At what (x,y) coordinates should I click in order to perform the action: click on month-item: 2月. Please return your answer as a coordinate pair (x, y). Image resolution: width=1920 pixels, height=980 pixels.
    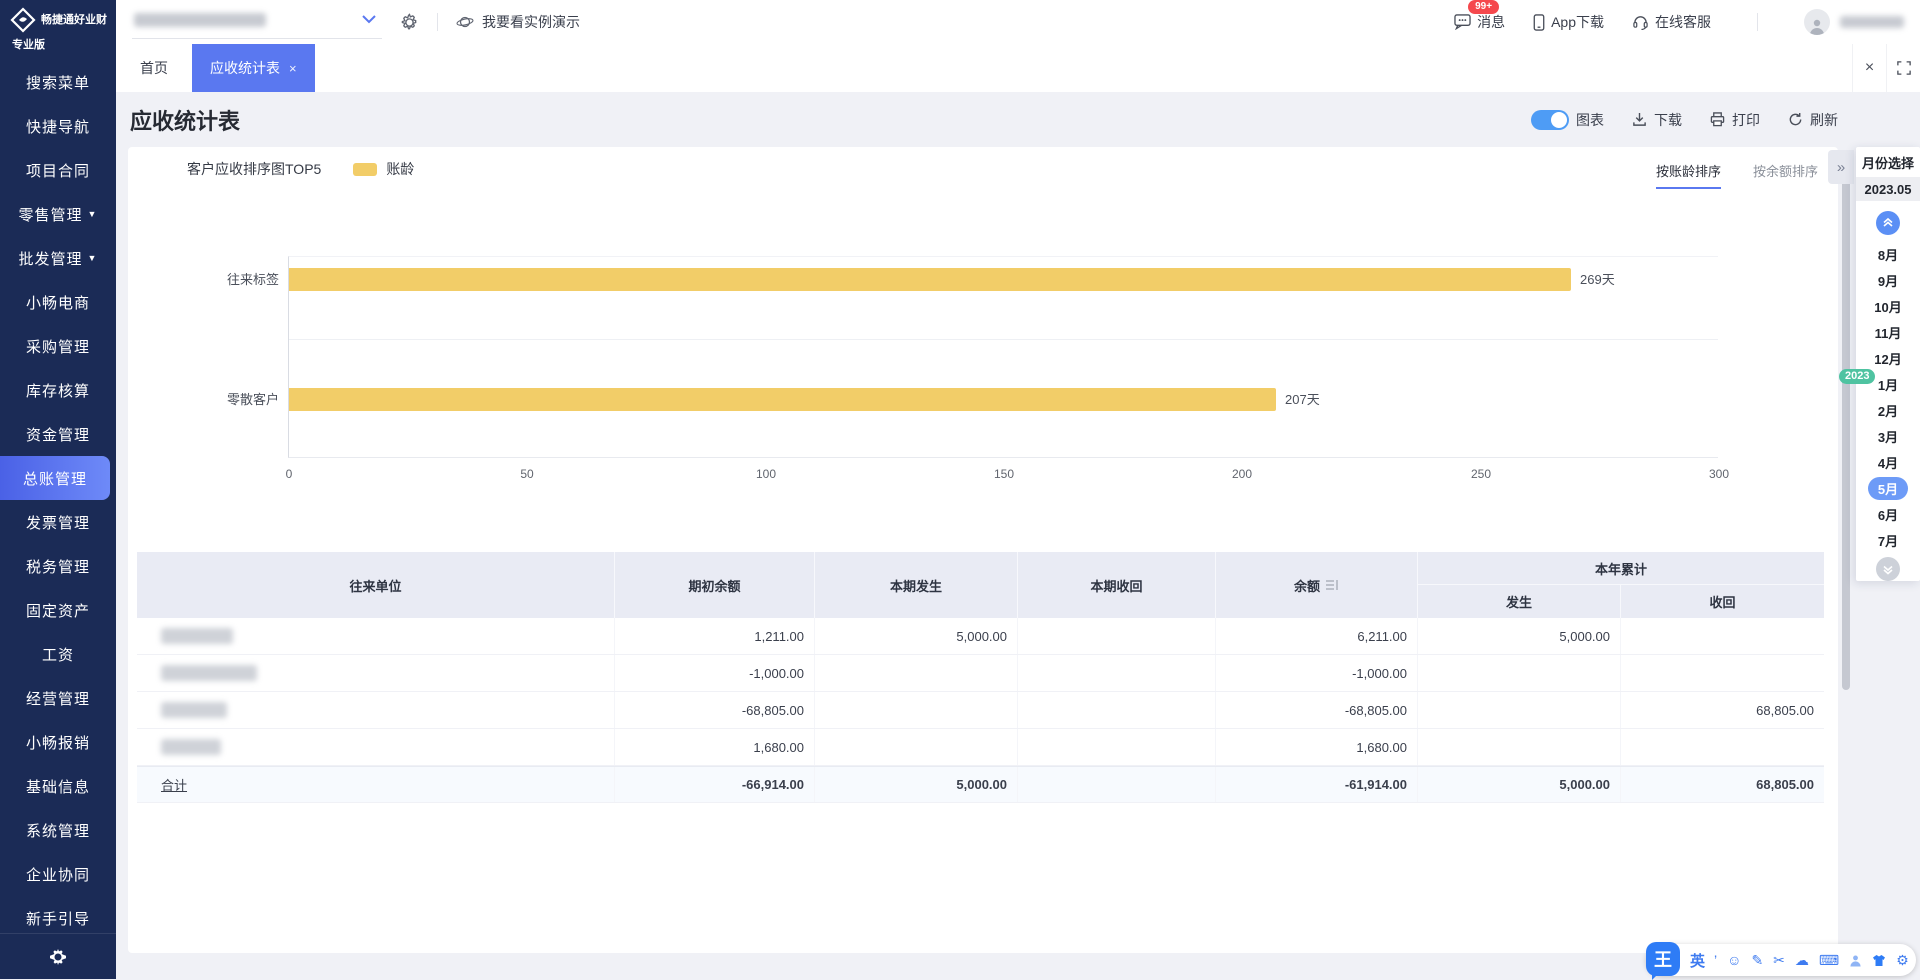
    Looking at the image, I should click on (1888, 410).